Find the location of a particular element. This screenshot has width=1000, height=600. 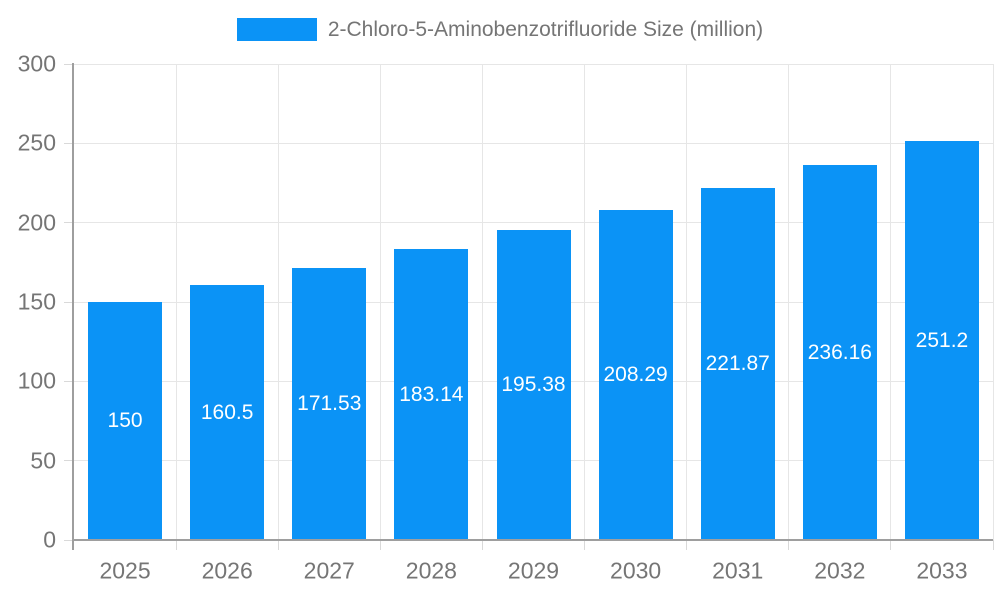

x-axis-tick-label: 2031 is located at coordinates (738, 570).